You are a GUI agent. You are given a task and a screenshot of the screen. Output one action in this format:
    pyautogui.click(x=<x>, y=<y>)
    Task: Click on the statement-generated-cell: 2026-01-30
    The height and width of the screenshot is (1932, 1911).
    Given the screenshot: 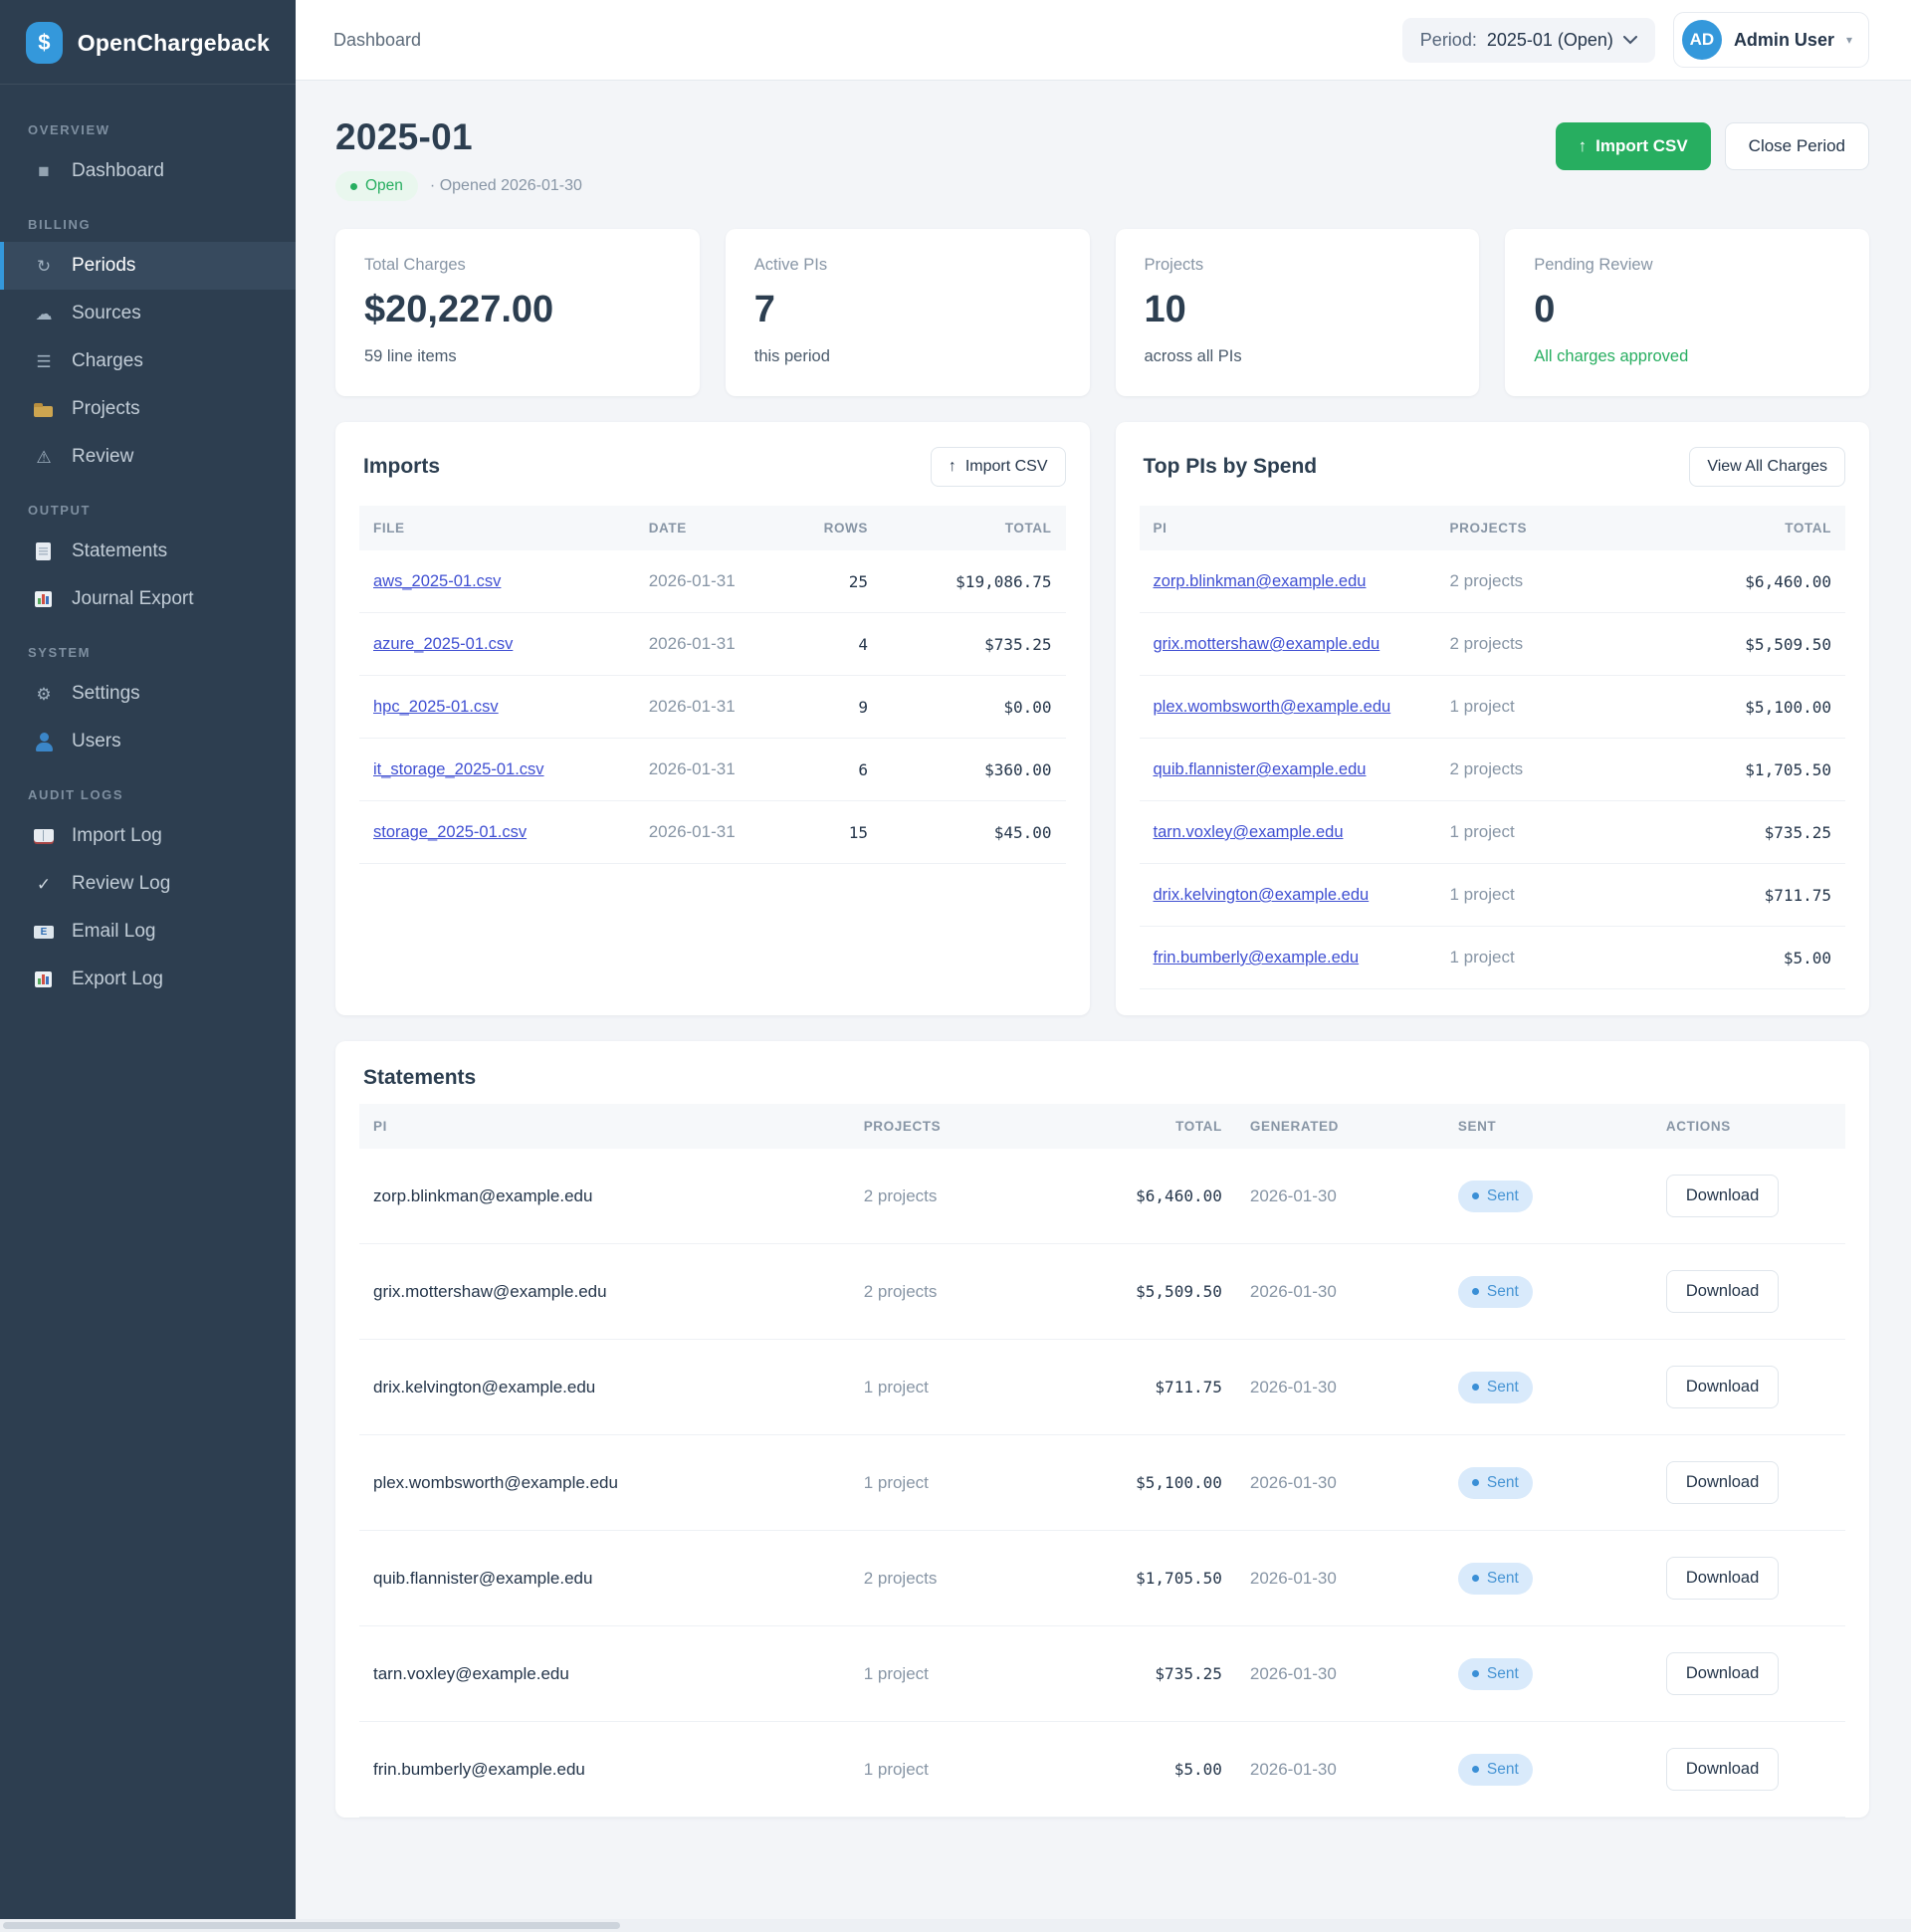 What is the action you would take?
    pyautogui.click(x=1339, y=1291)
    